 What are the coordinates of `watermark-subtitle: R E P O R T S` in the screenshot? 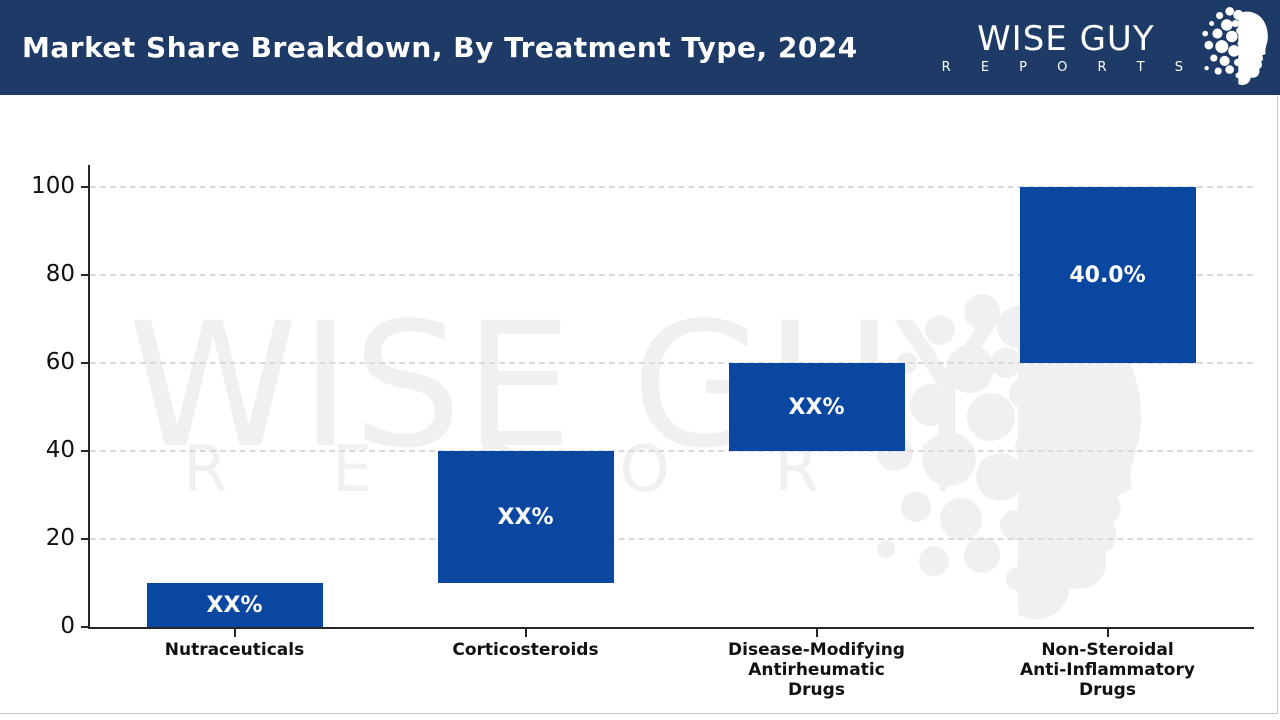 It's located at (666, 470).